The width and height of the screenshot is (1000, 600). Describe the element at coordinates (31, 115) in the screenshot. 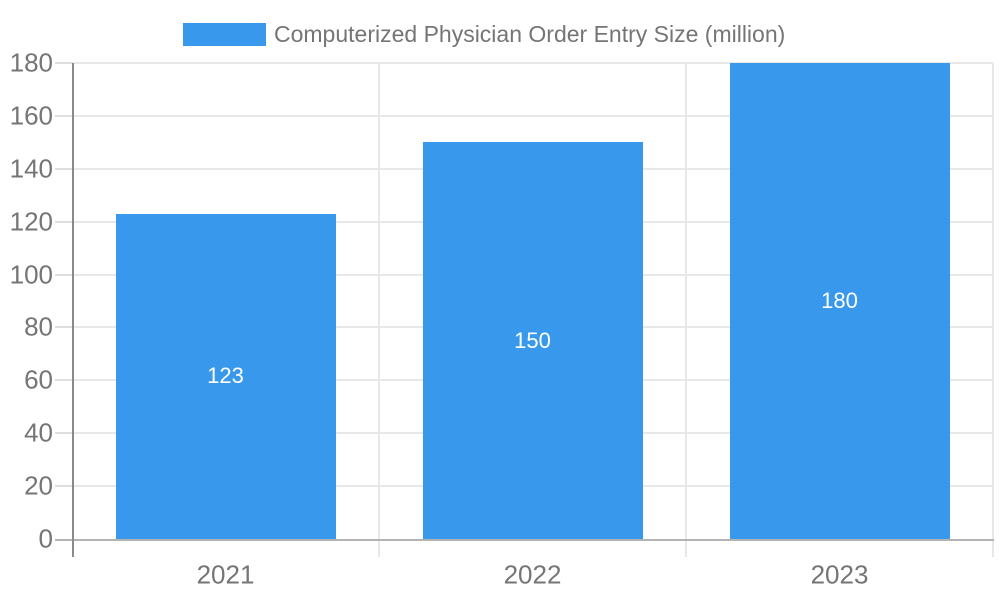

I see `y-tick-label: 160` at that location.